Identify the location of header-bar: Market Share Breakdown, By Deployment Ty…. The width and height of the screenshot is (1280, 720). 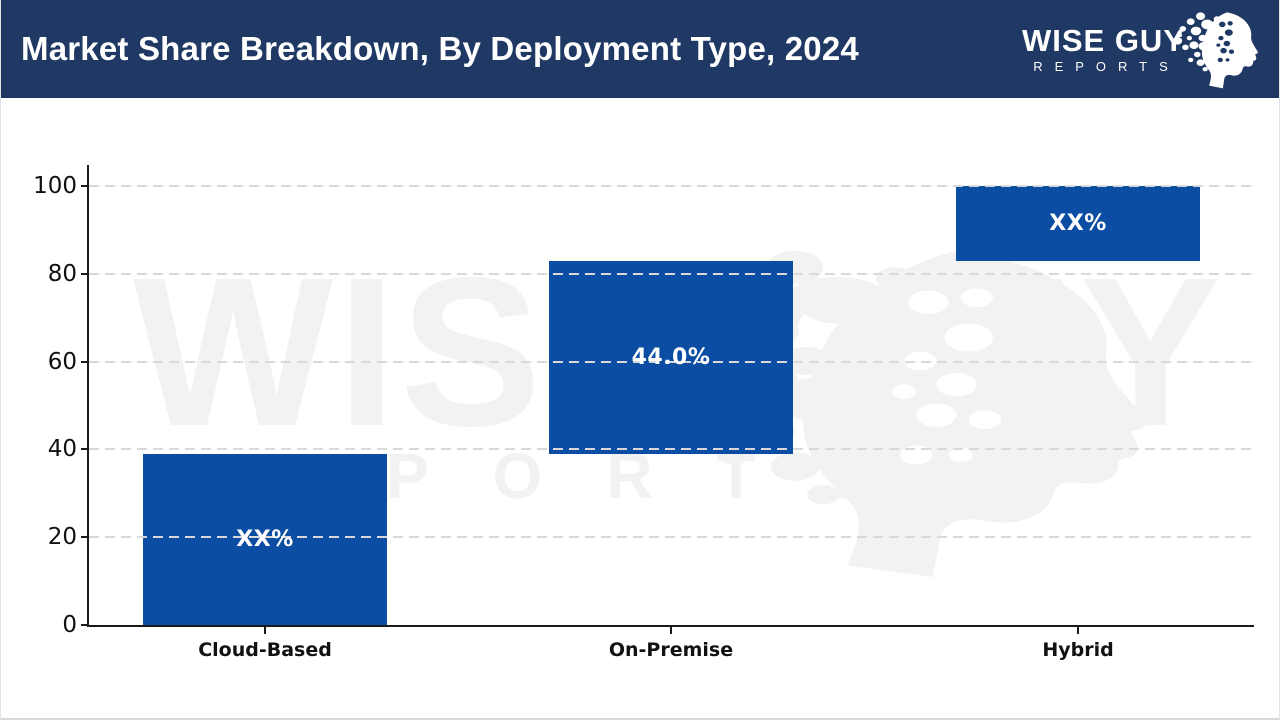
(640, 49).